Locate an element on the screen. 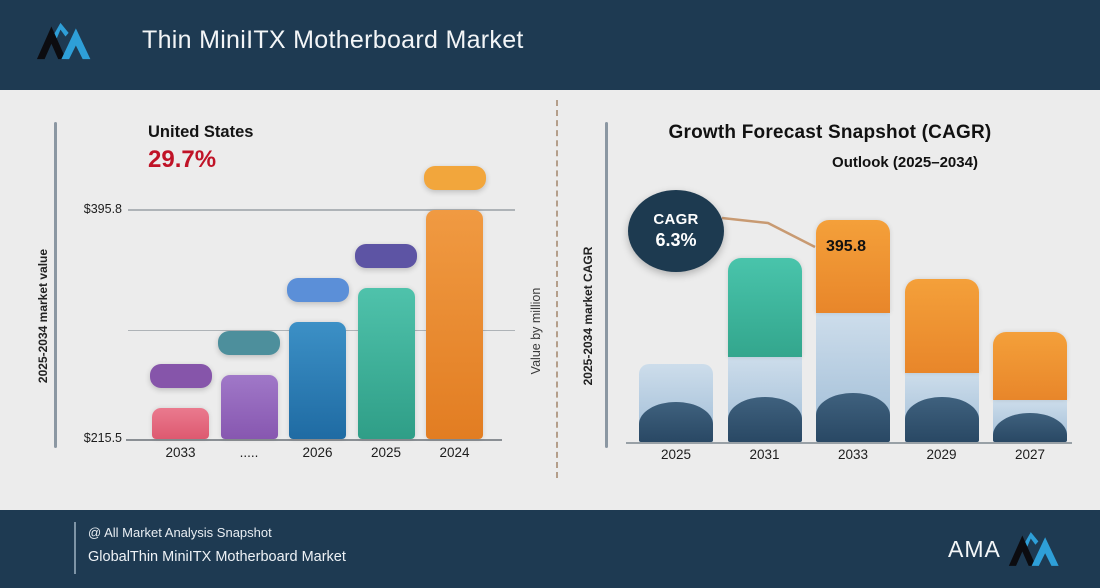 The image size is (1100, 588). left-chart-gridline is located at coordinates (321, 210).